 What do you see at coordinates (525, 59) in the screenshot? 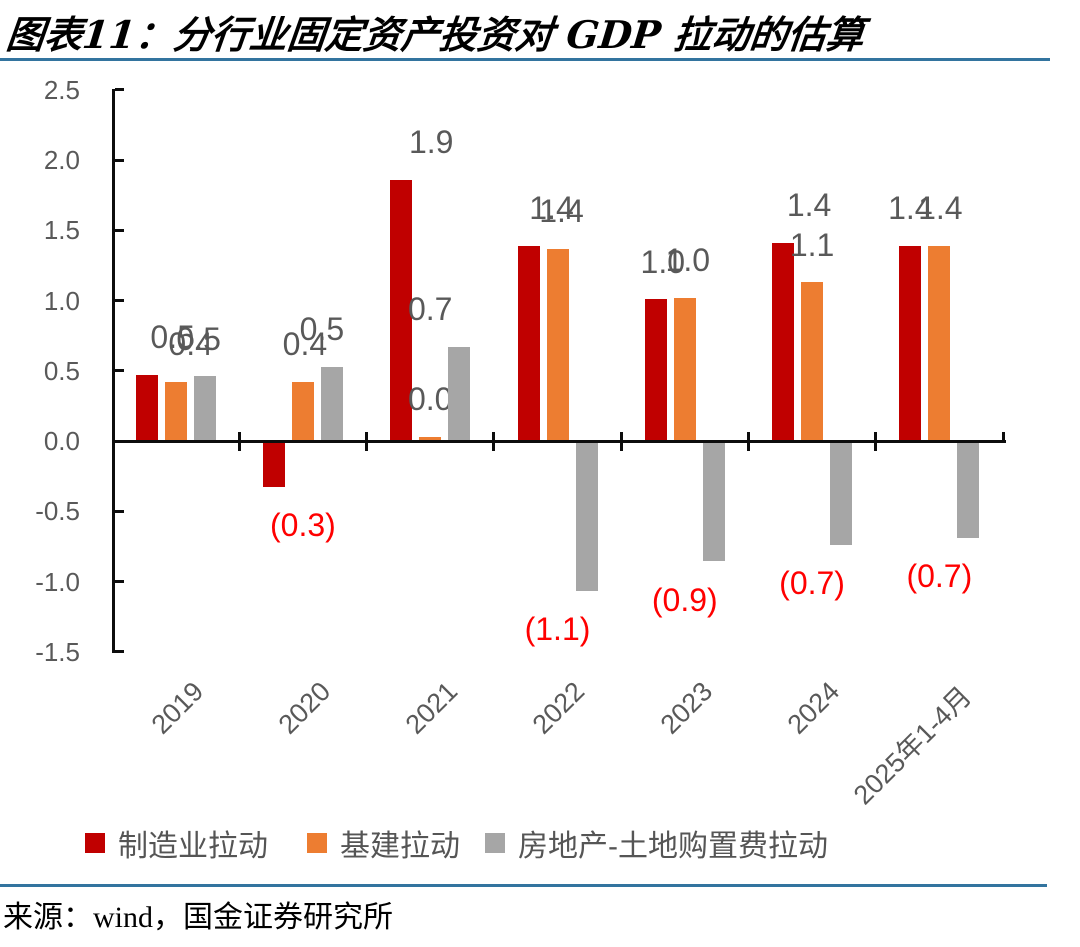
I see `title-rule` at bounding box center [525, 59].